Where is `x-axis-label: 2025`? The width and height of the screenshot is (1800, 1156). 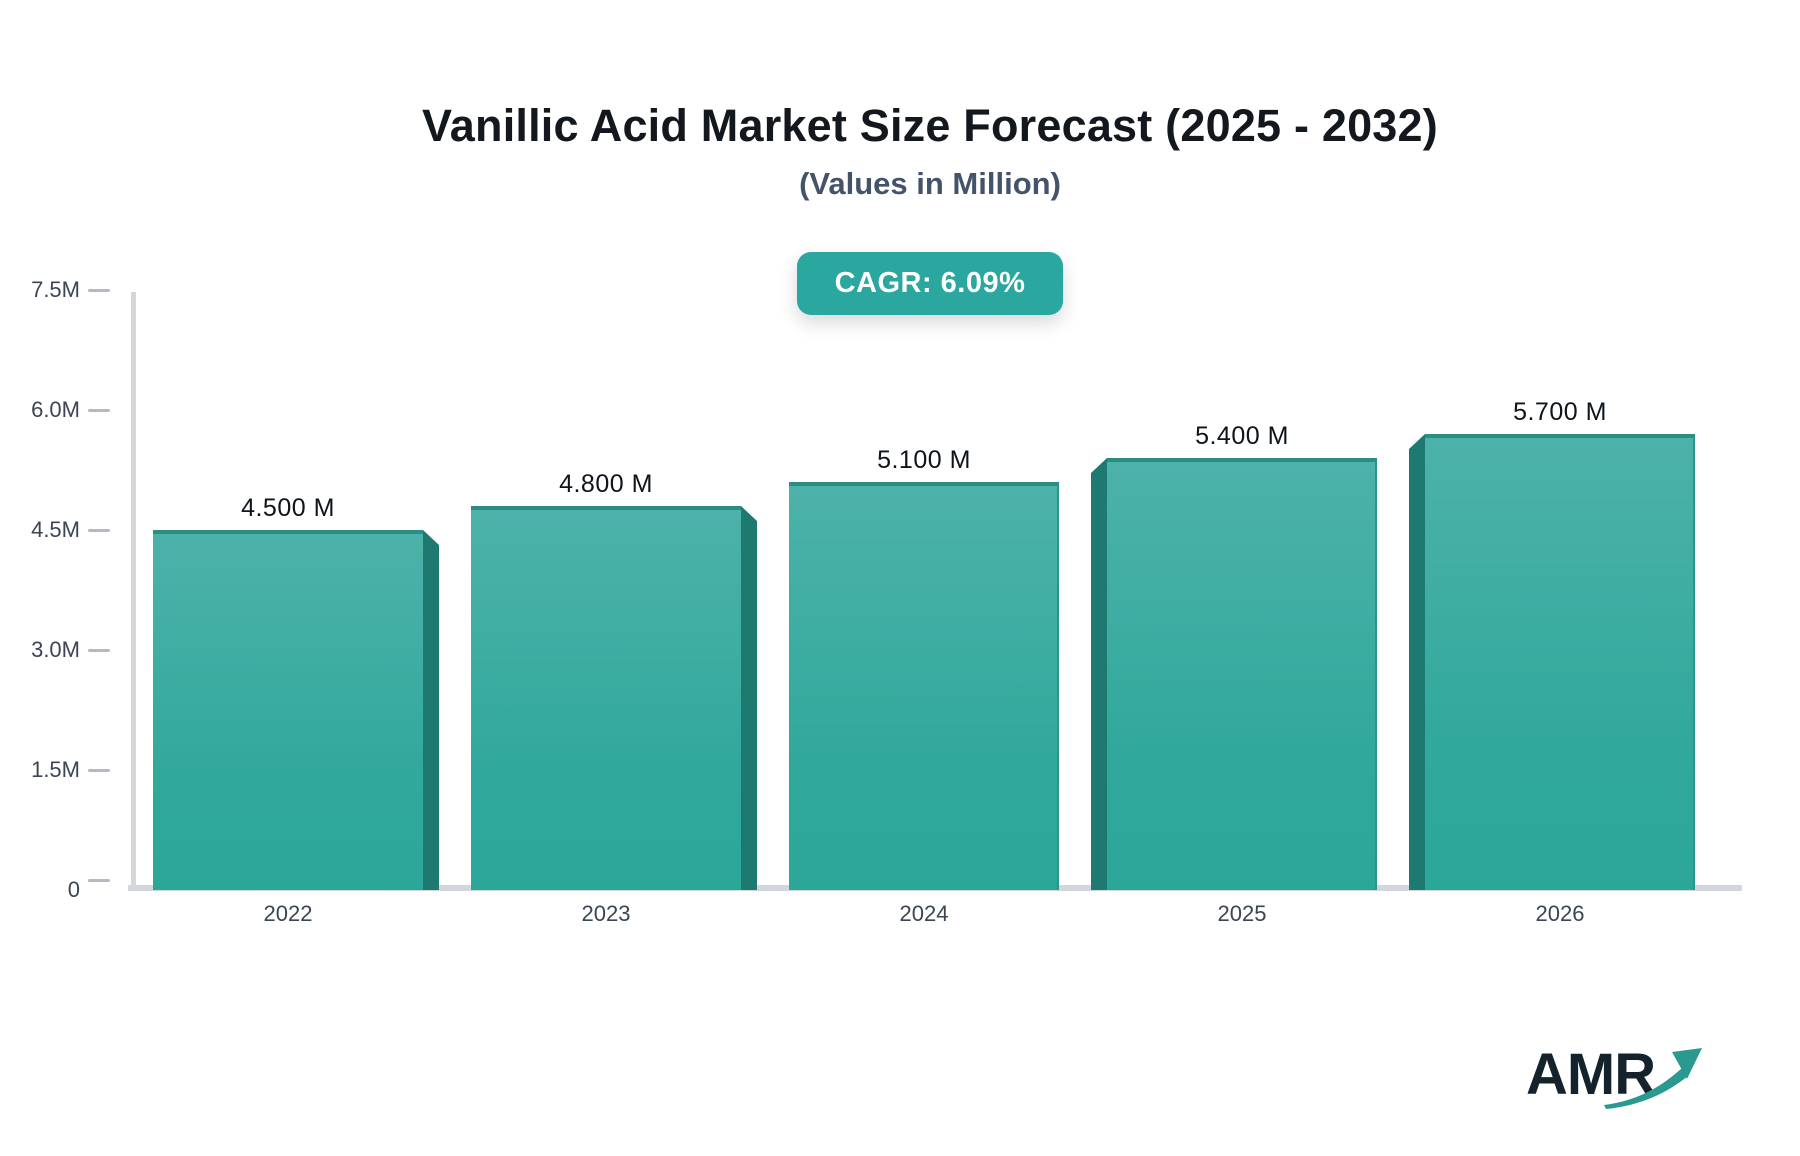
x-axis-label: 2025 is located at coordinates (1242, 913).